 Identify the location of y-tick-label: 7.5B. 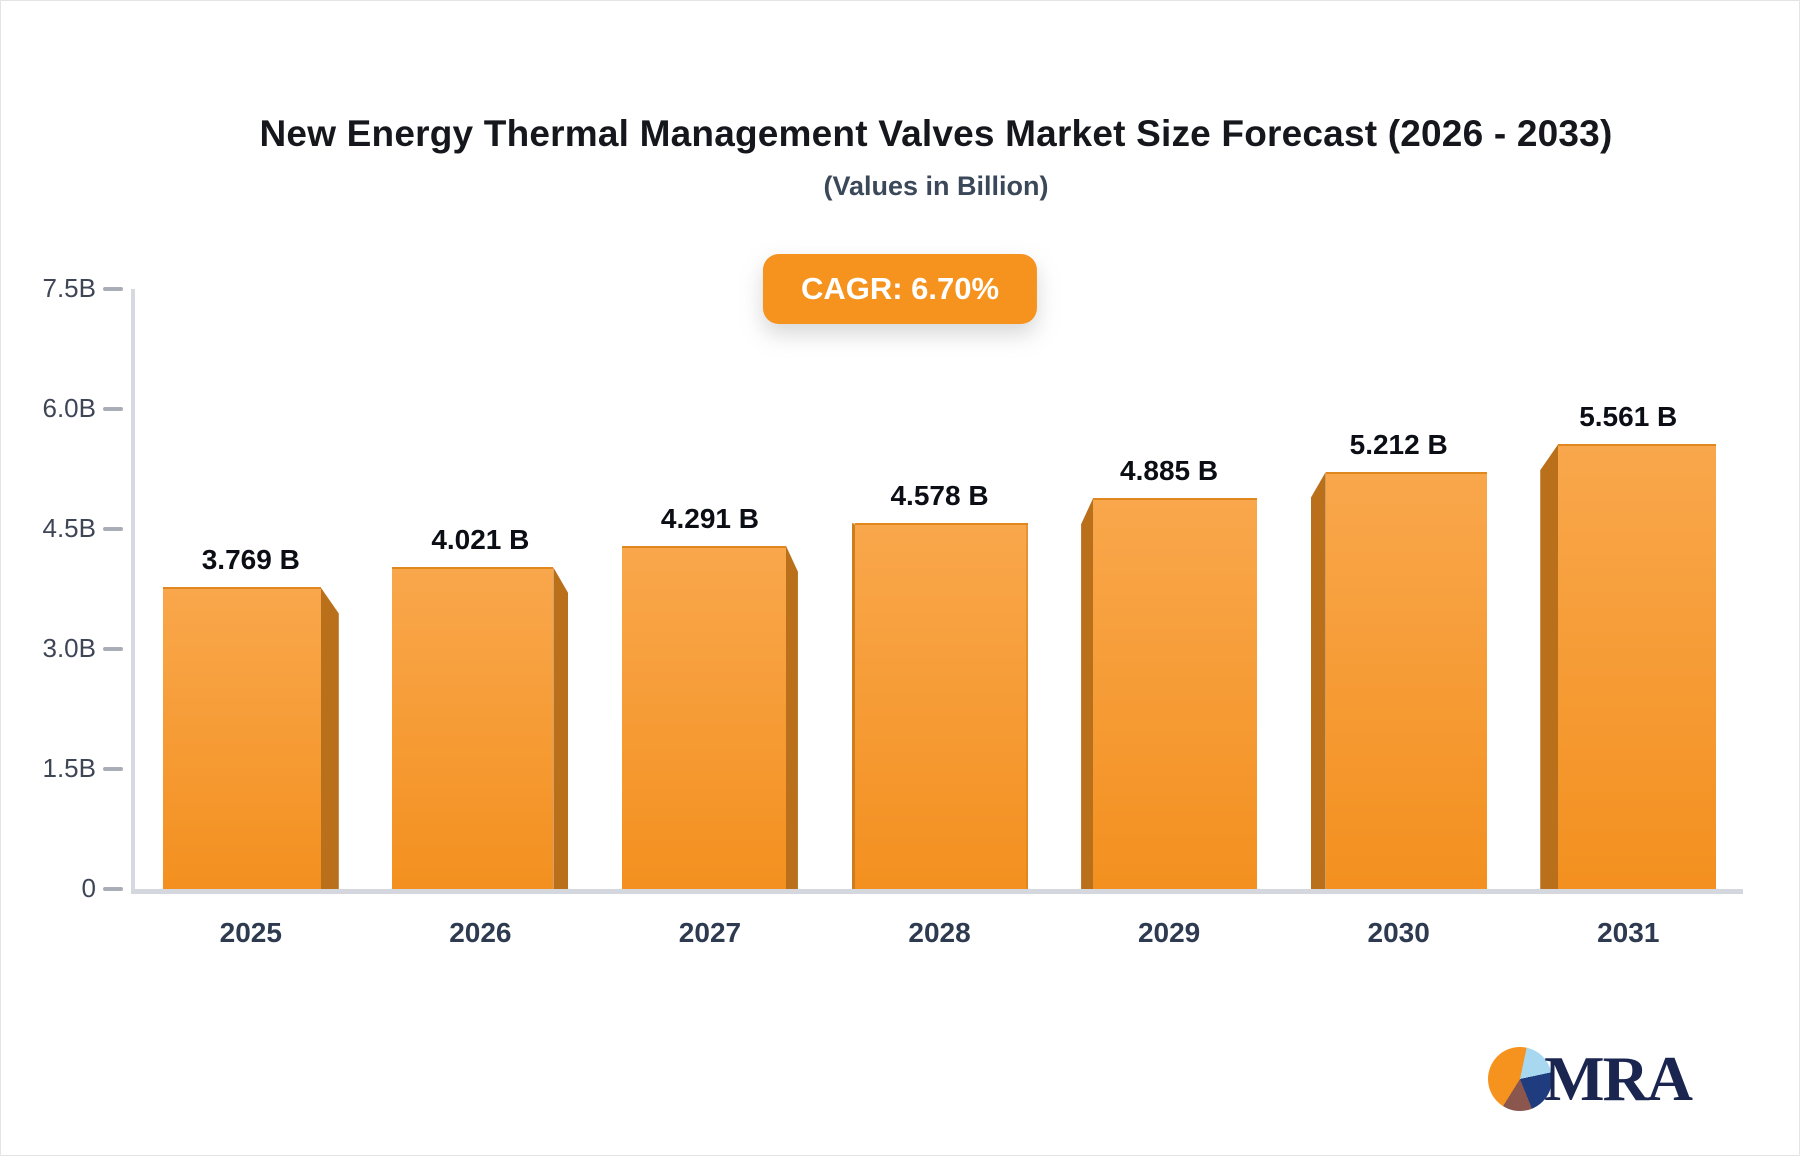
(69, 288).